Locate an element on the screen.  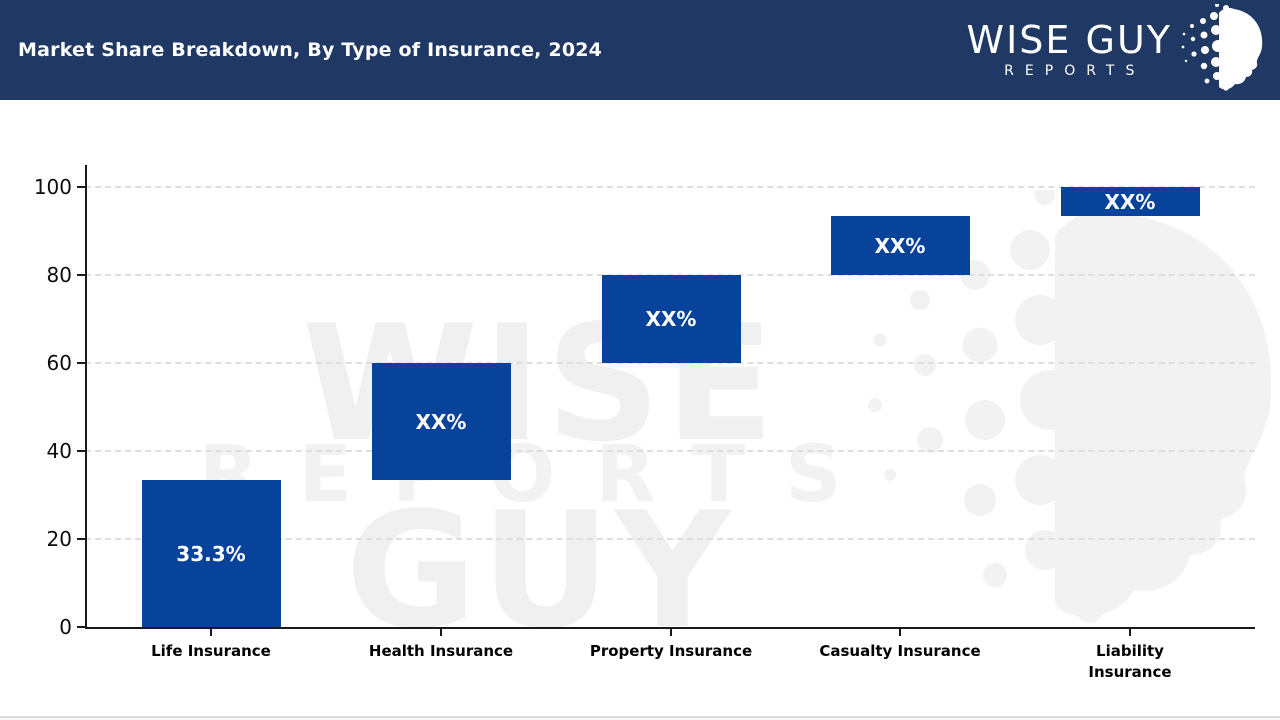
wise-guy-logo: WISE GUY REPORTS is located at coordinates (1123, 49).